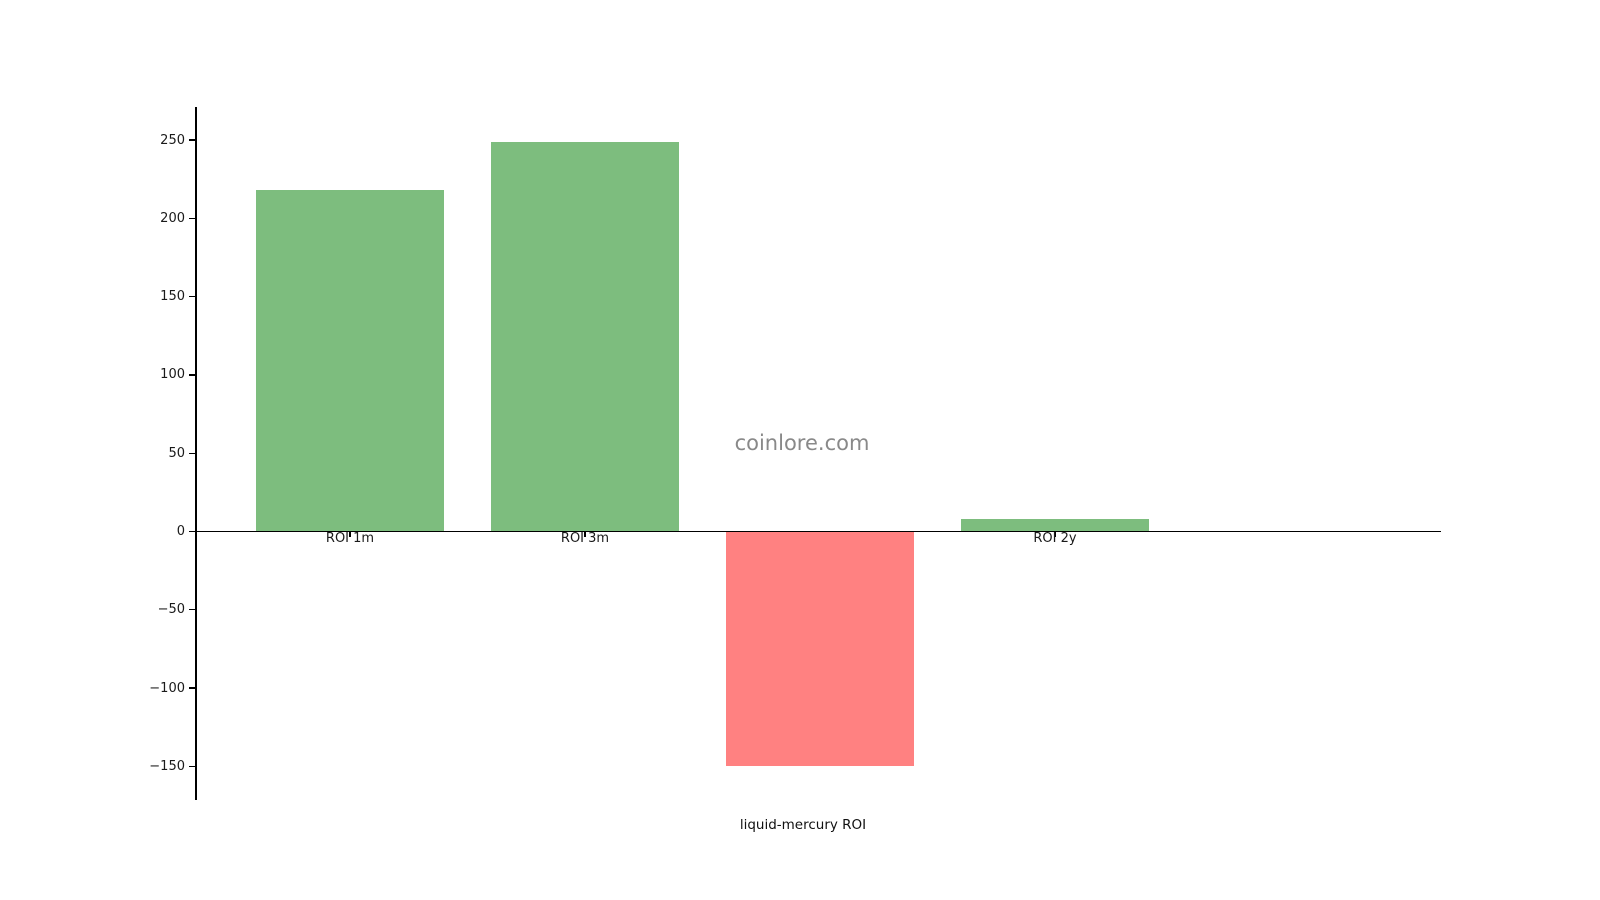 Image resolution: width=1600 pixels, height=900 pixels. What do you see at coordinates (171, 610) in the screenshot?
I see `y-tick-label: −50` at bounding box center [171, 610].